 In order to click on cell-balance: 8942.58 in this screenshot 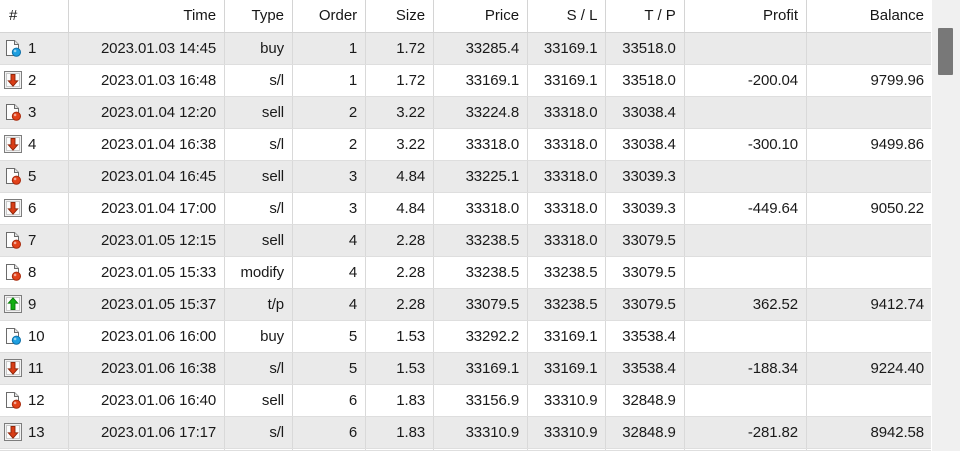, I will do `click(868, 432)`.